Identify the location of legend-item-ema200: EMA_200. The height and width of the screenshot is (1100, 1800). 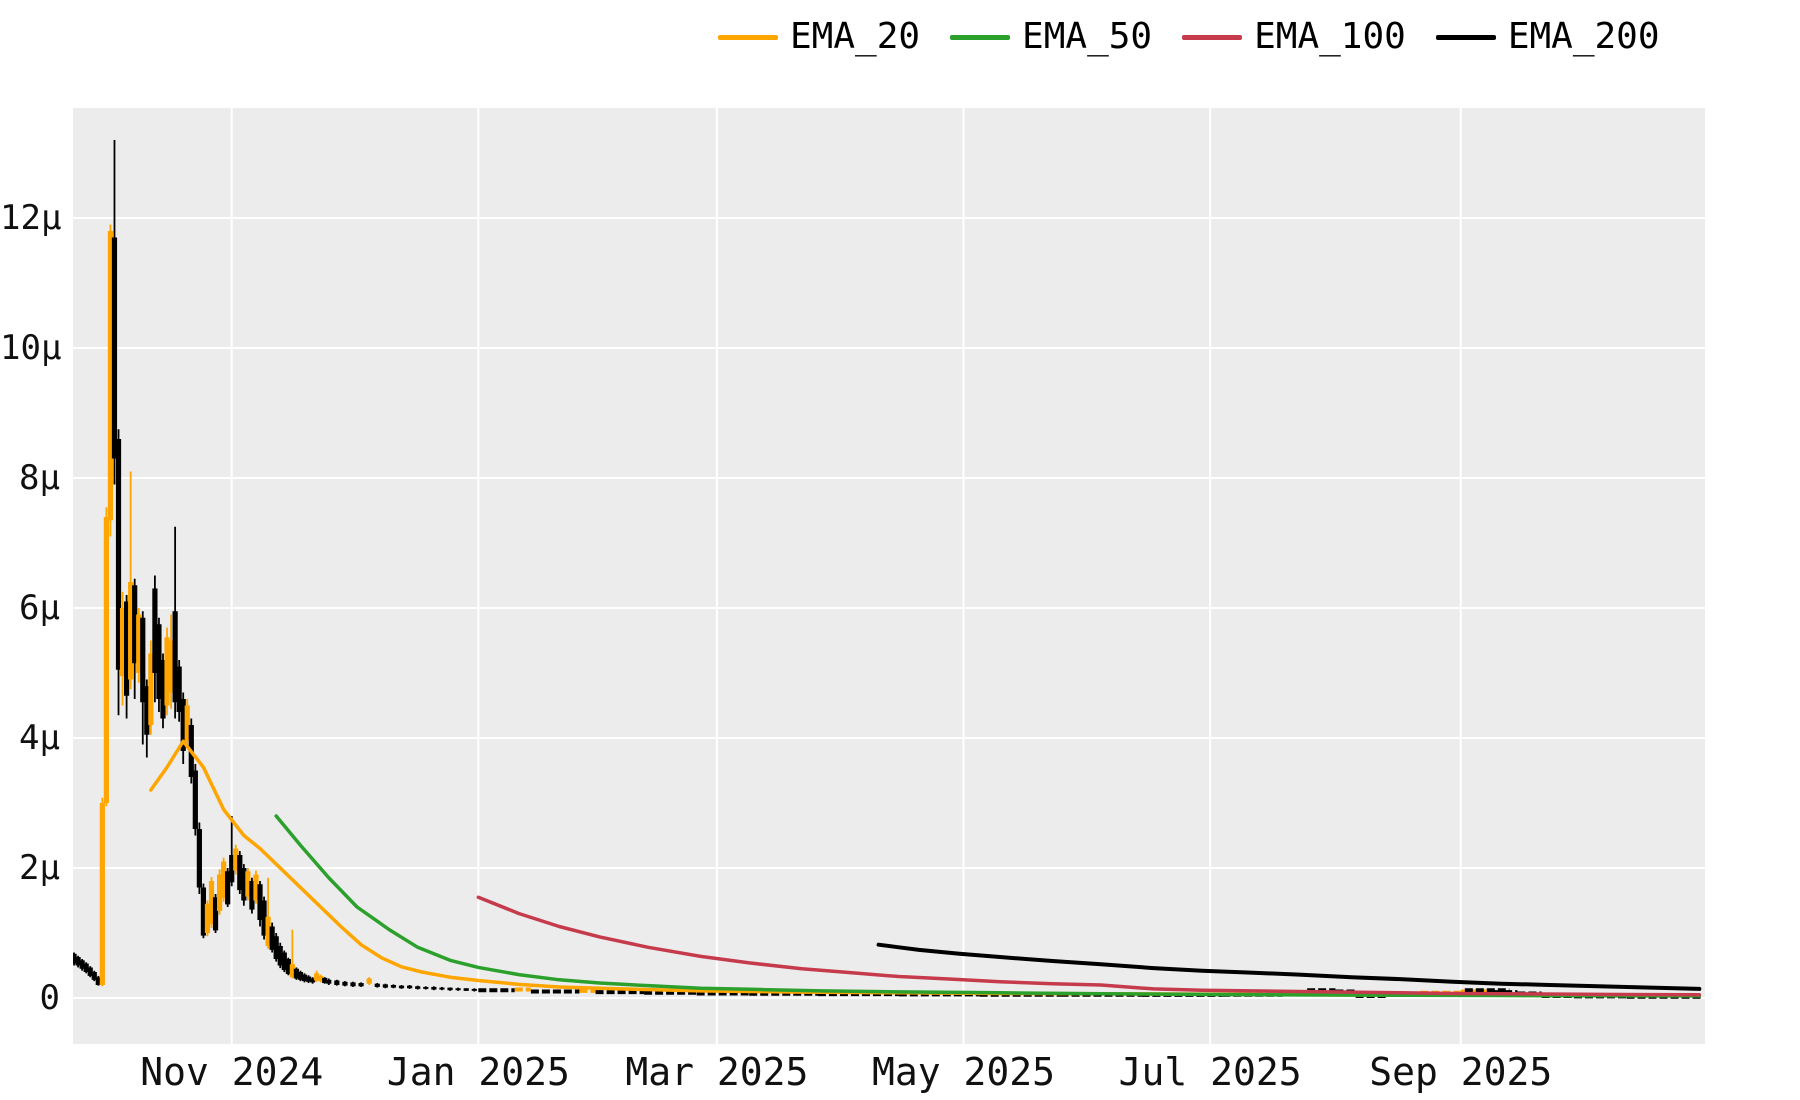
(1547, 37).